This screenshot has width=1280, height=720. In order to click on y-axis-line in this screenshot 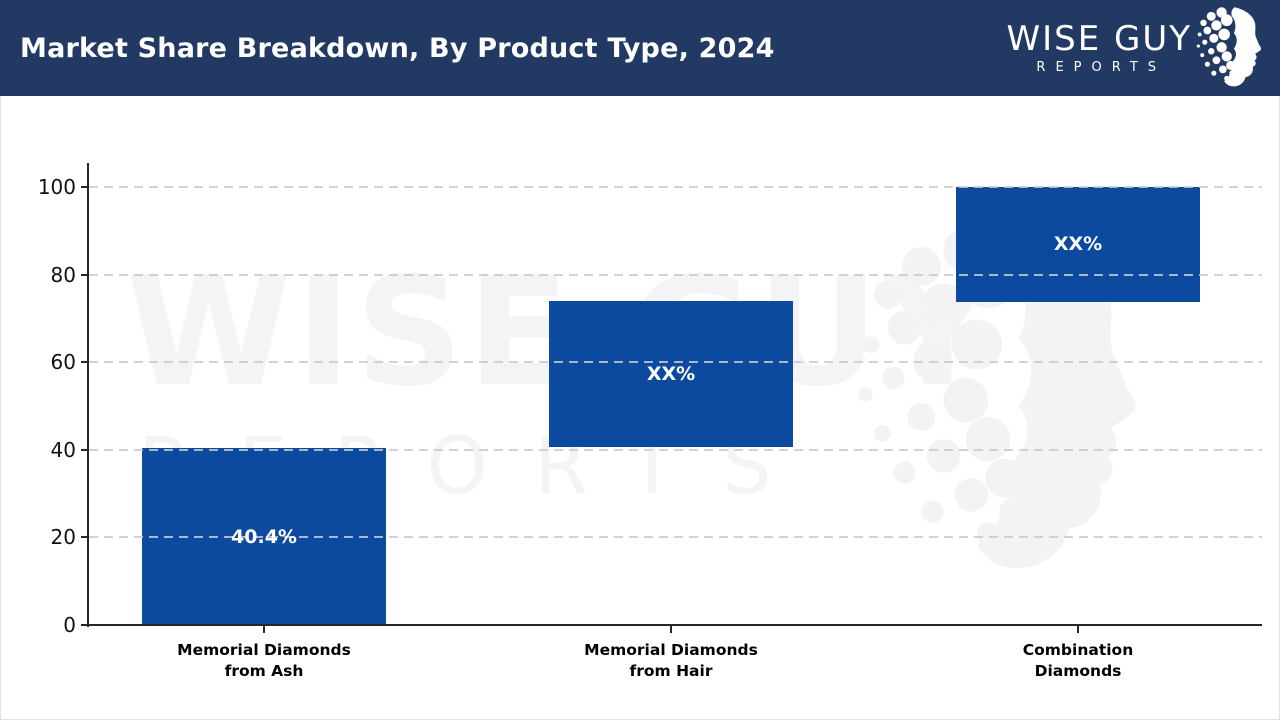, I will do `click(88, 395)`.